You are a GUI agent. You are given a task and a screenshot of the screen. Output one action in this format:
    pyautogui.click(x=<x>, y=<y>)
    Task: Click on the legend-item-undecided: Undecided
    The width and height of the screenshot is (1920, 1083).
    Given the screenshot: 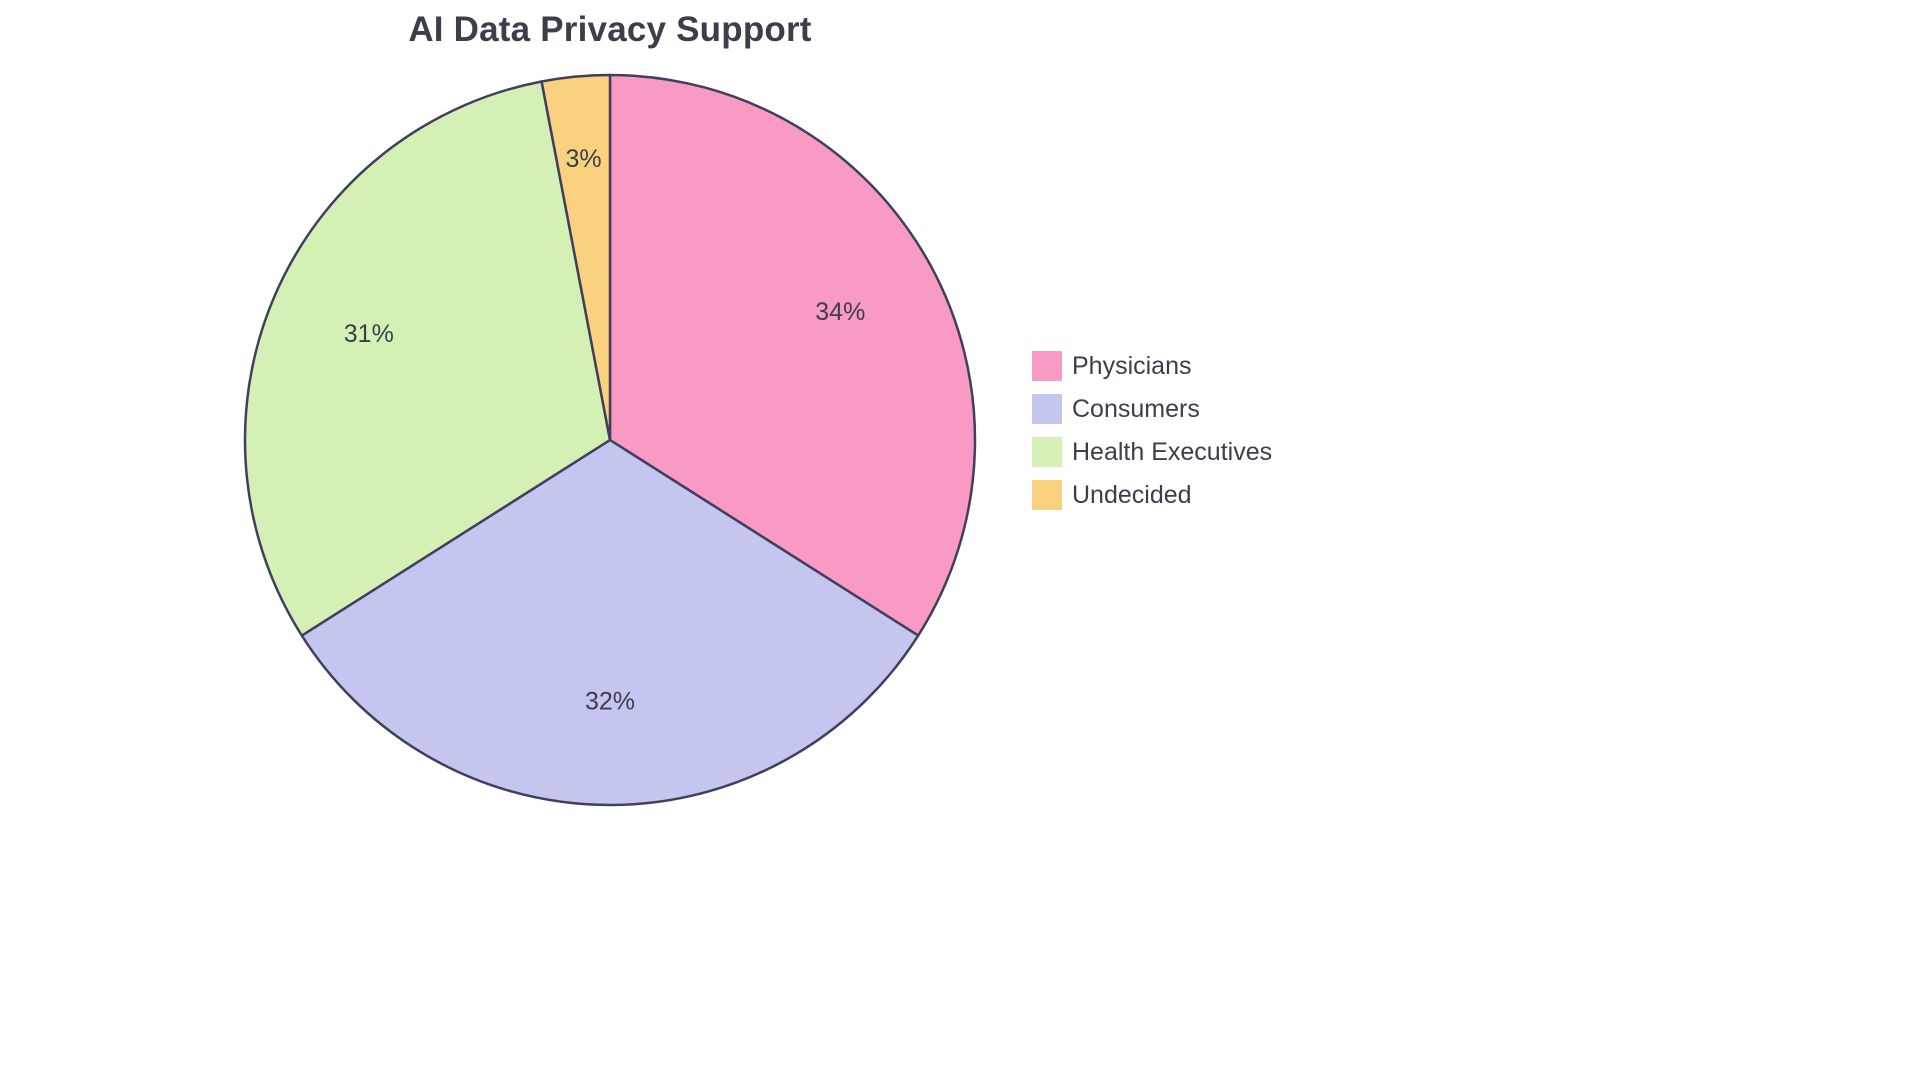 What is the action you would take?
    pyautogui.click(x=1152, y=495)
    